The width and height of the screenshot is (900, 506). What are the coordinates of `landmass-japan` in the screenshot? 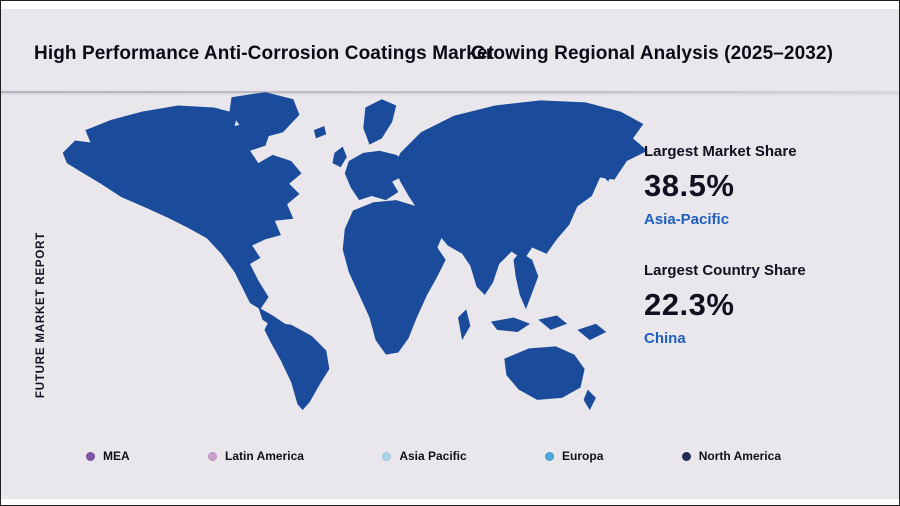 It's located at (608, 164).